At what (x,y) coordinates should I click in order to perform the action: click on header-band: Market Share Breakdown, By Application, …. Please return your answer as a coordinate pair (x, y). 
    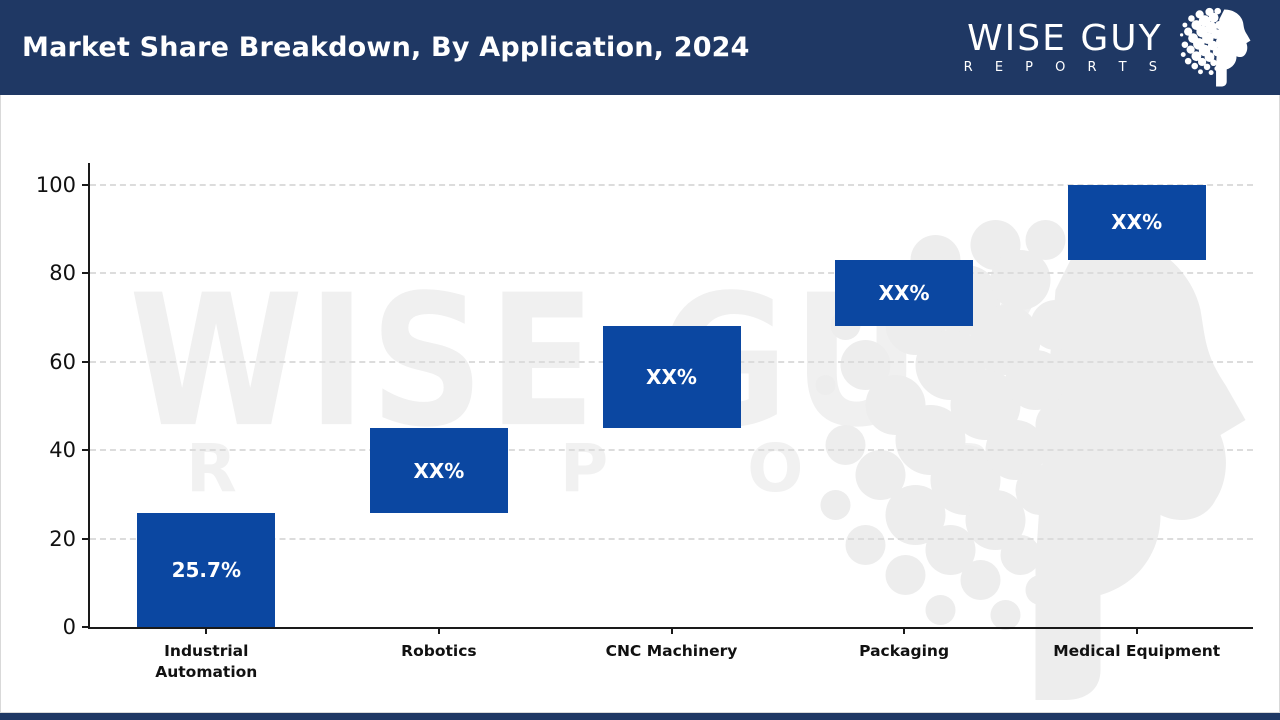
    Looking at the image, I should click on (640, 47).